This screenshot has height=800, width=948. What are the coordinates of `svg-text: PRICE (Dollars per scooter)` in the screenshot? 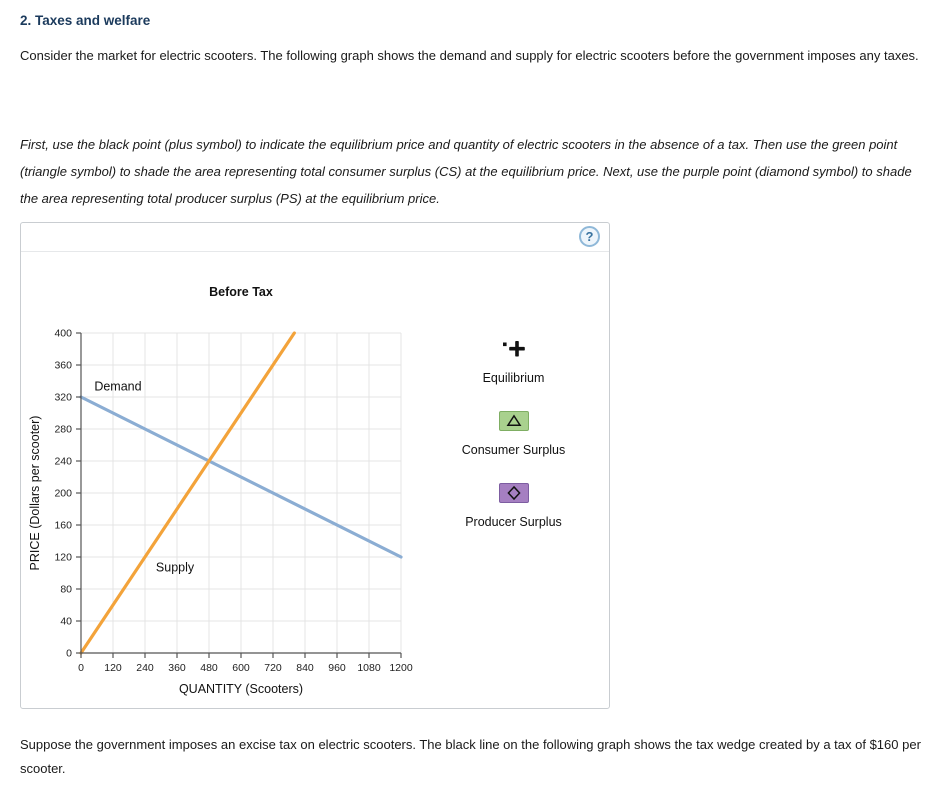 It's located at (35, 493).